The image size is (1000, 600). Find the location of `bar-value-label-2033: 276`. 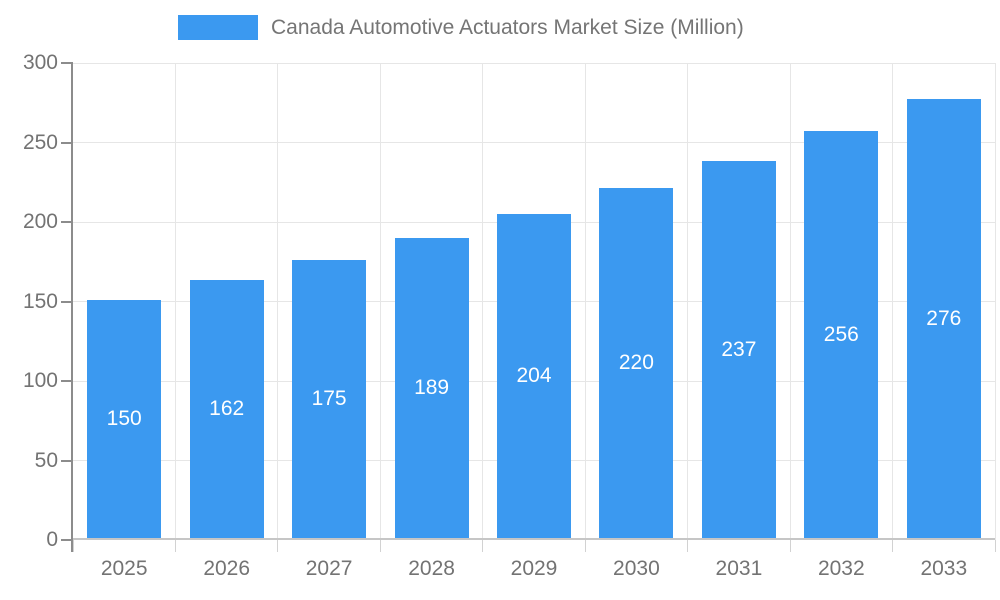

bar-value-label-2033: 276 is located at coordinates (944, 318).